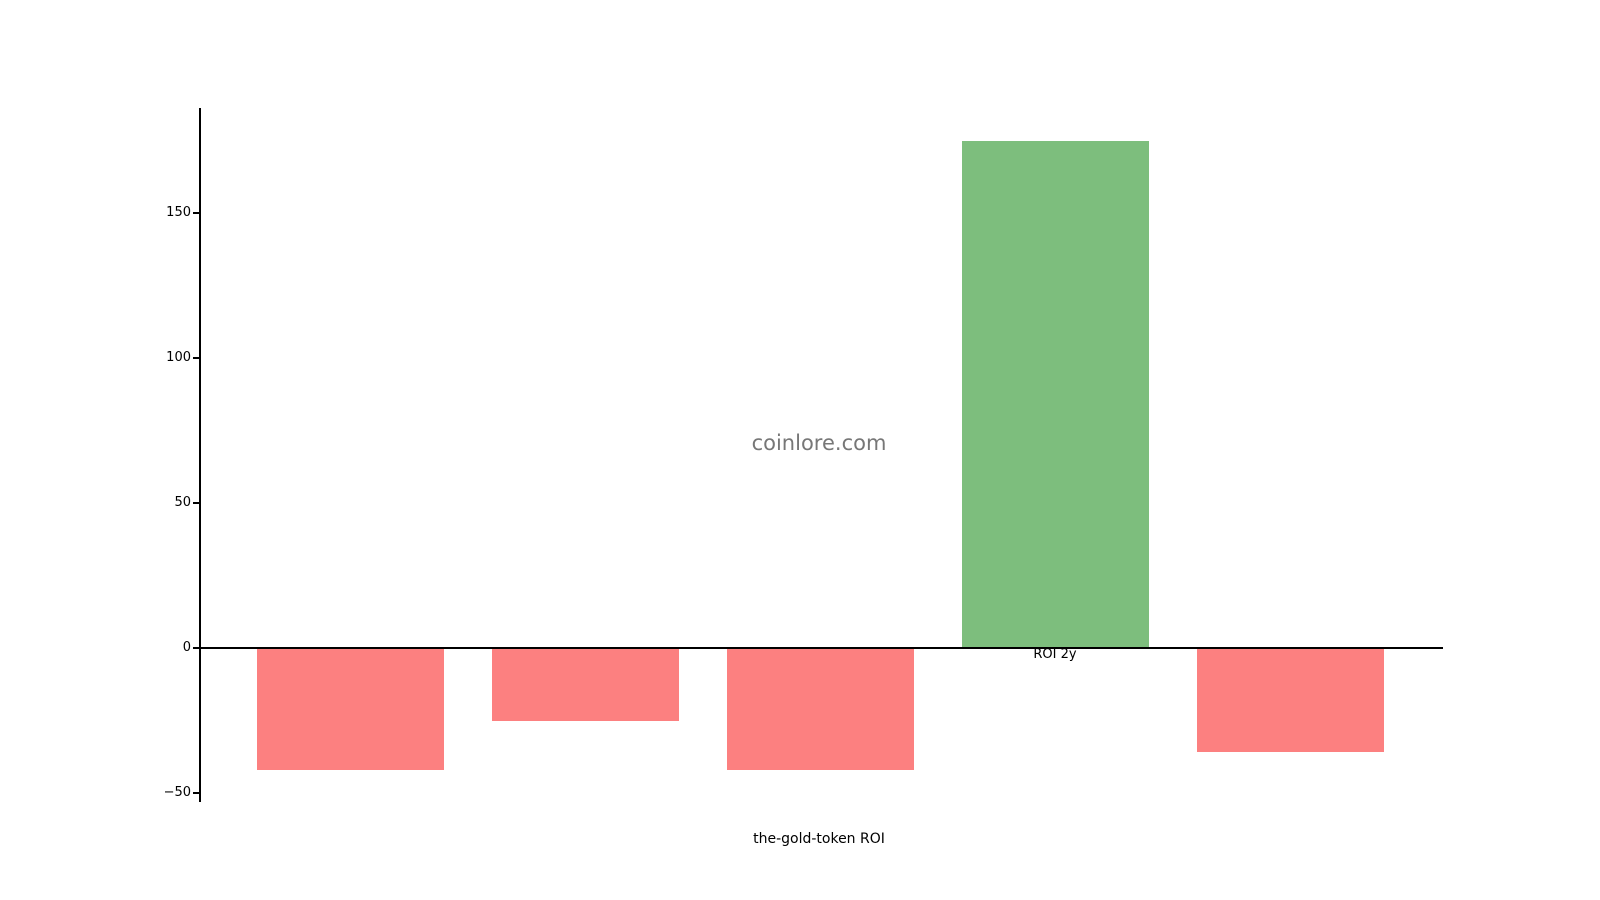  What do you see at coordinates (1055, 654) in the screenshot?
I see `x-tick-label: ROI 2y` at bounding box center [1055, 654].